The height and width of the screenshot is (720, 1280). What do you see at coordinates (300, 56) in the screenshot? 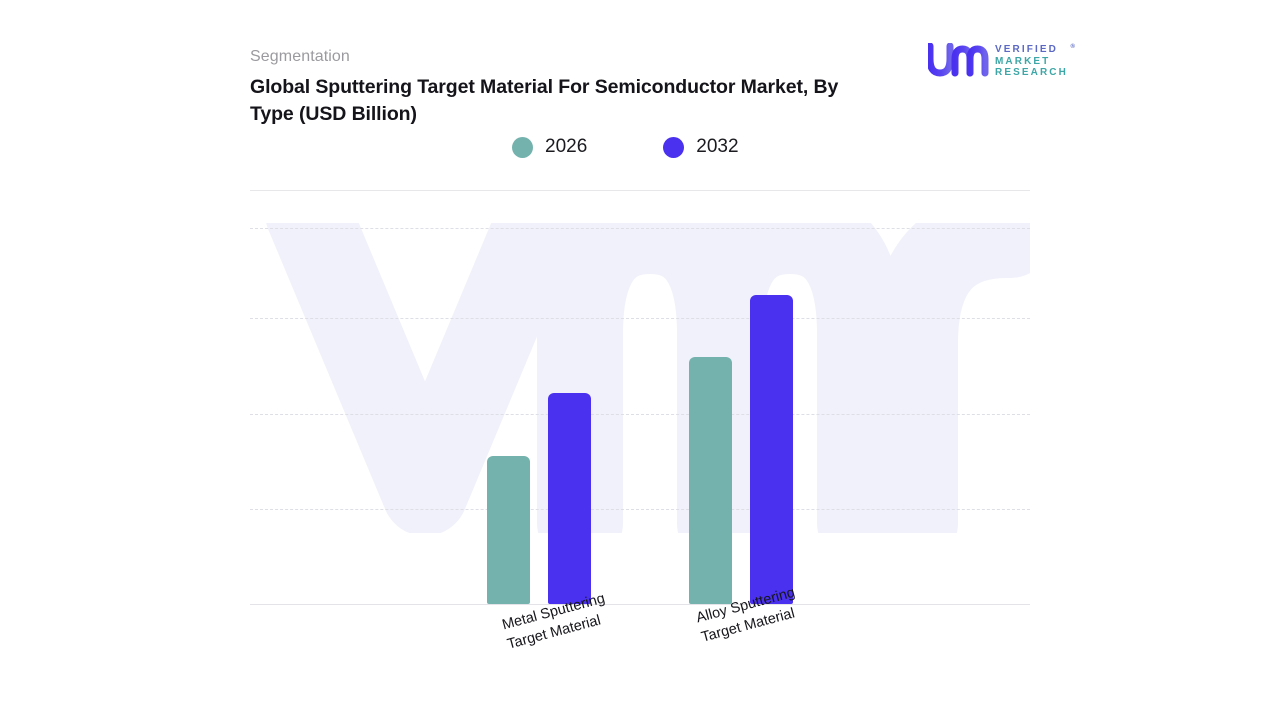
I see `segmentation-eyebrow: Segmentation` at bounding box center [300, 56].